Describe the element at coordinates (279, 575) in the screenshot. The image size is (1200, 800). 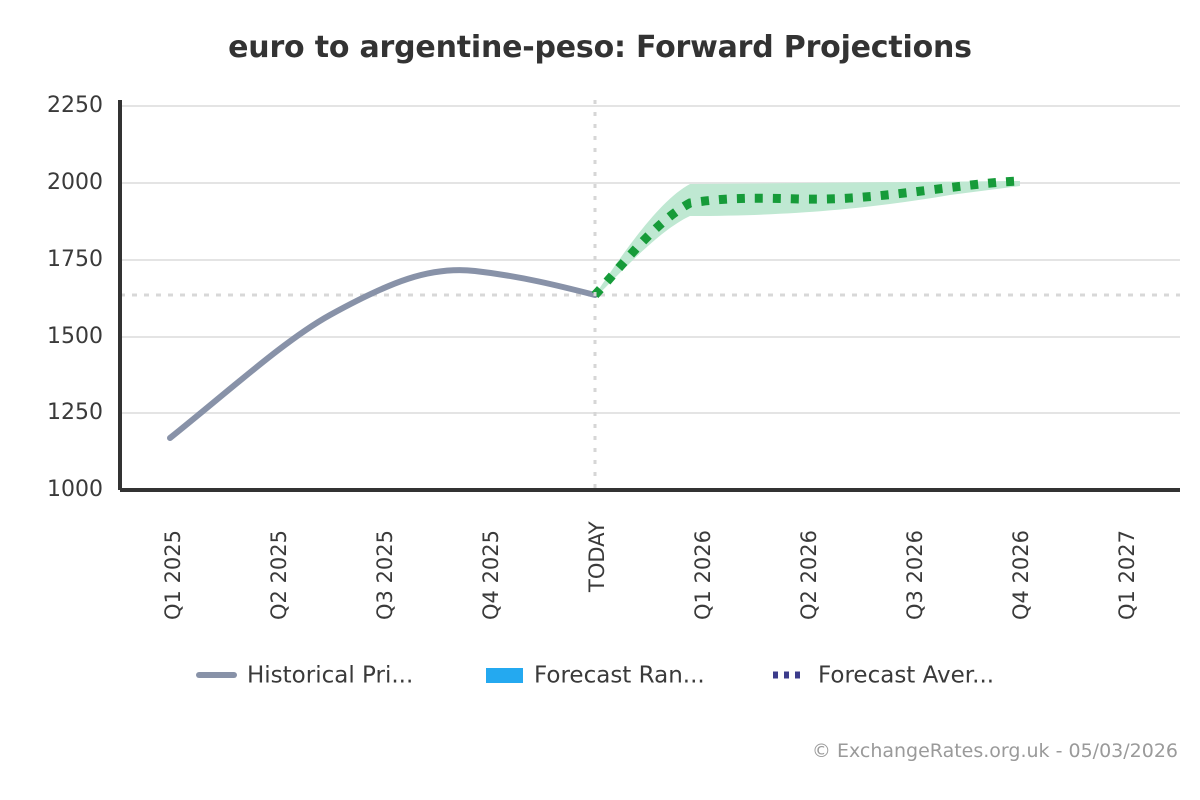
I see `x-tick-label: Q2 2025` at that location.